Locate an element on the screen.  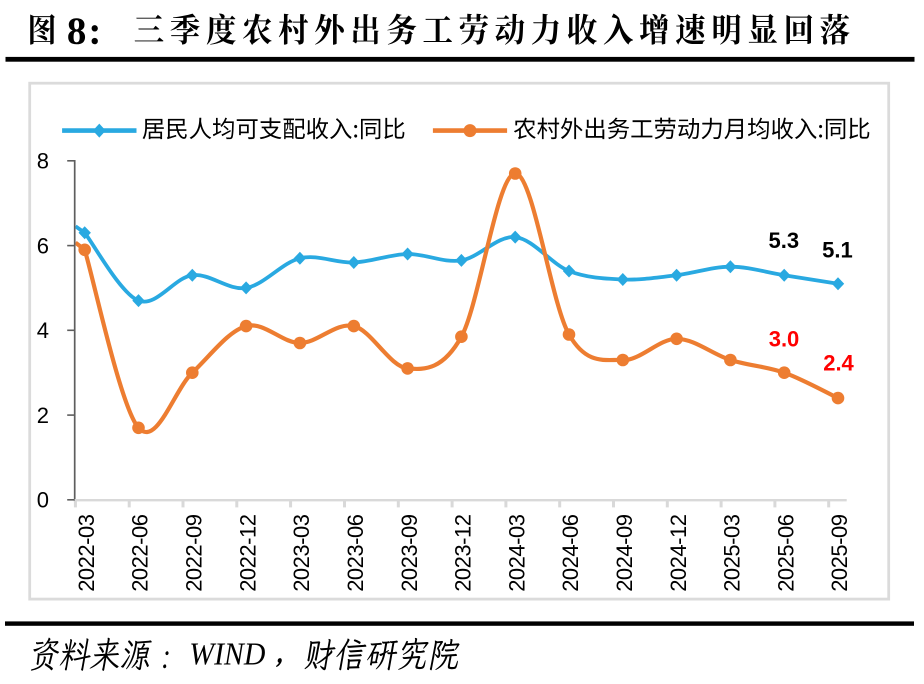
svg-text: 2 is located at coordinates (43, 415).